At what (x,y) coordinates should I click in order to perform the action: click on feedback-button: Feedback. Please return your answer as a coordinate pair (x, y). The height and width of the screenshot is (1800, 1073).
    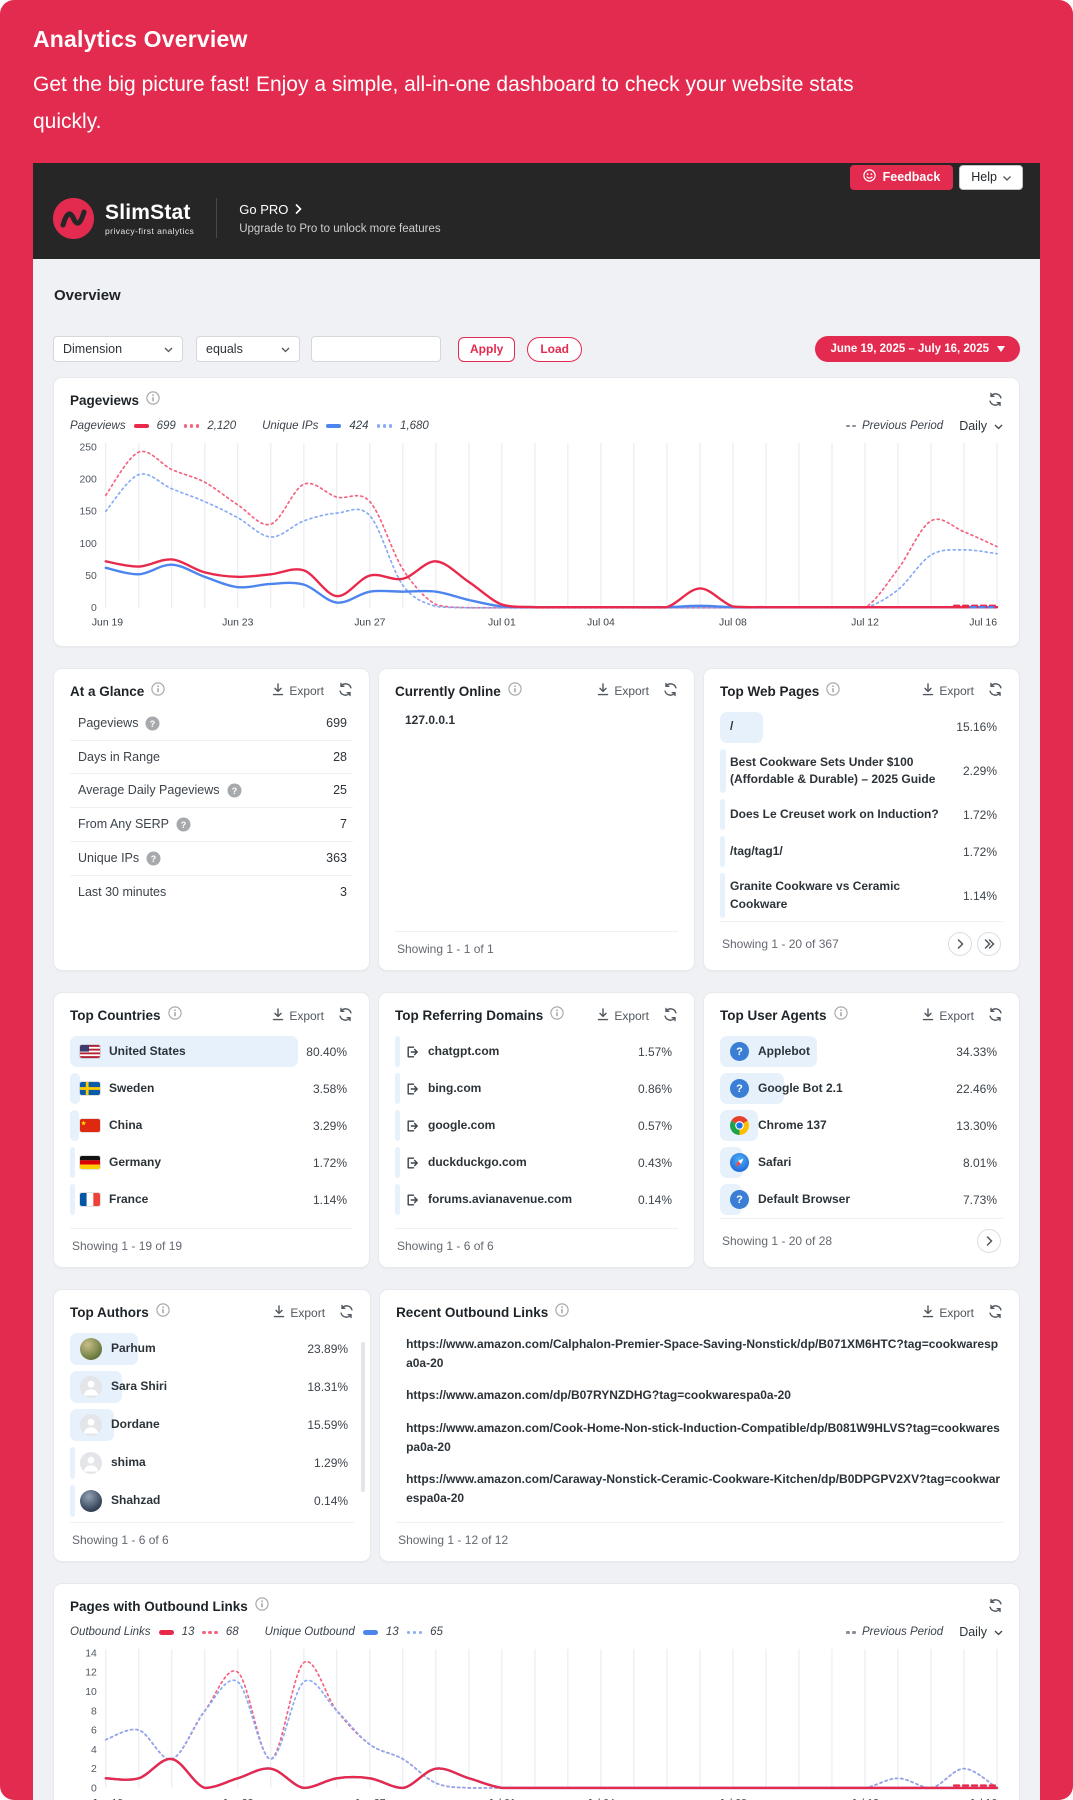
    Looking at the image, I should click on (901, 177).